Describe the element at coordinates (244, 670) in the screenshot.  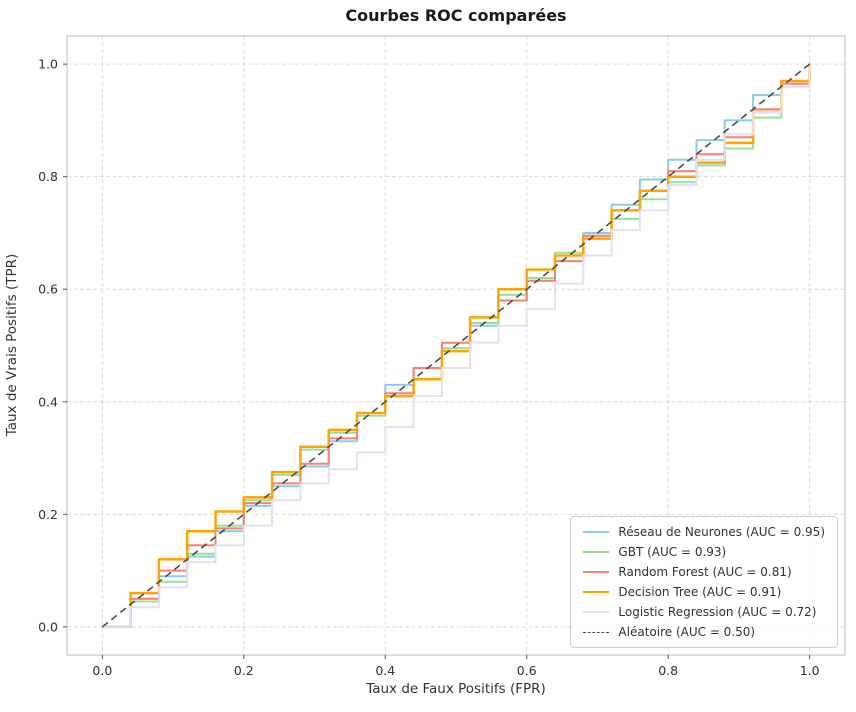
I see `x-tick-label: 0.2` at that location.